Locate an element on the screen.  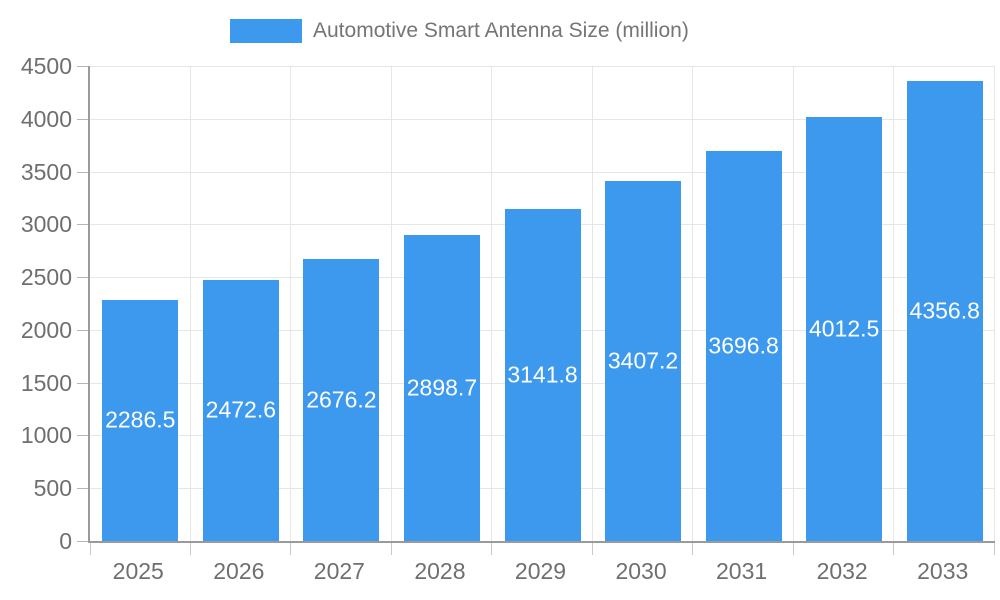
bar-2028: 2898.7 is located at coordinates (441, 388).